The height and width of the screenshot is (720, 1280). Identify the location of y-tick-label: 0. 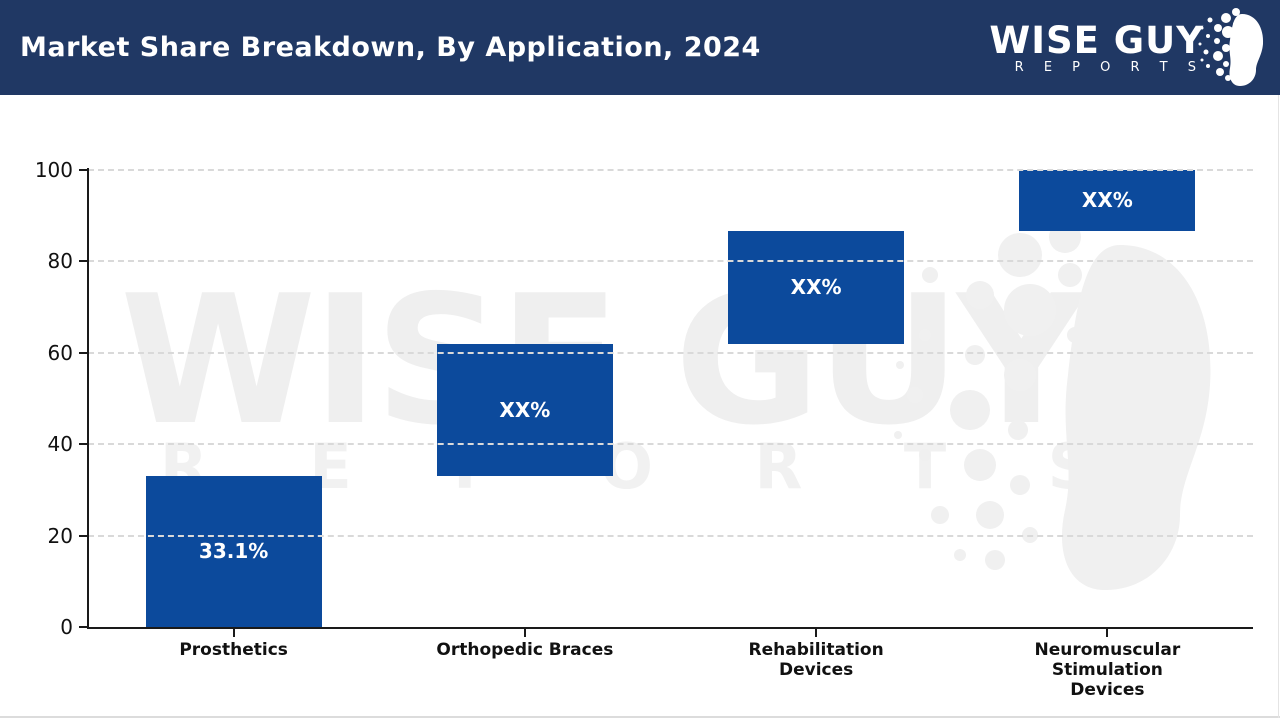
(66, 627).